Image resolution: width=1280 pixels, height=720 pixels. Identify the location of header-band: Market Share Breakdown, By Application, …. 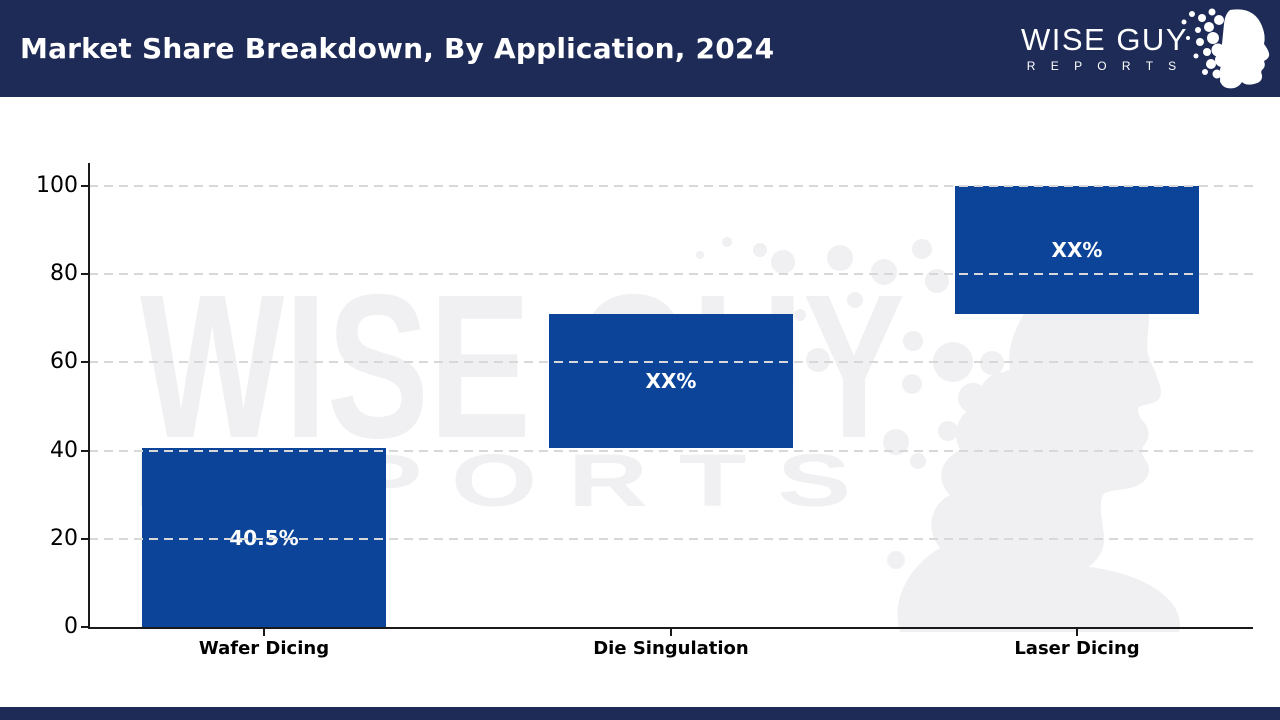
(640, 48).